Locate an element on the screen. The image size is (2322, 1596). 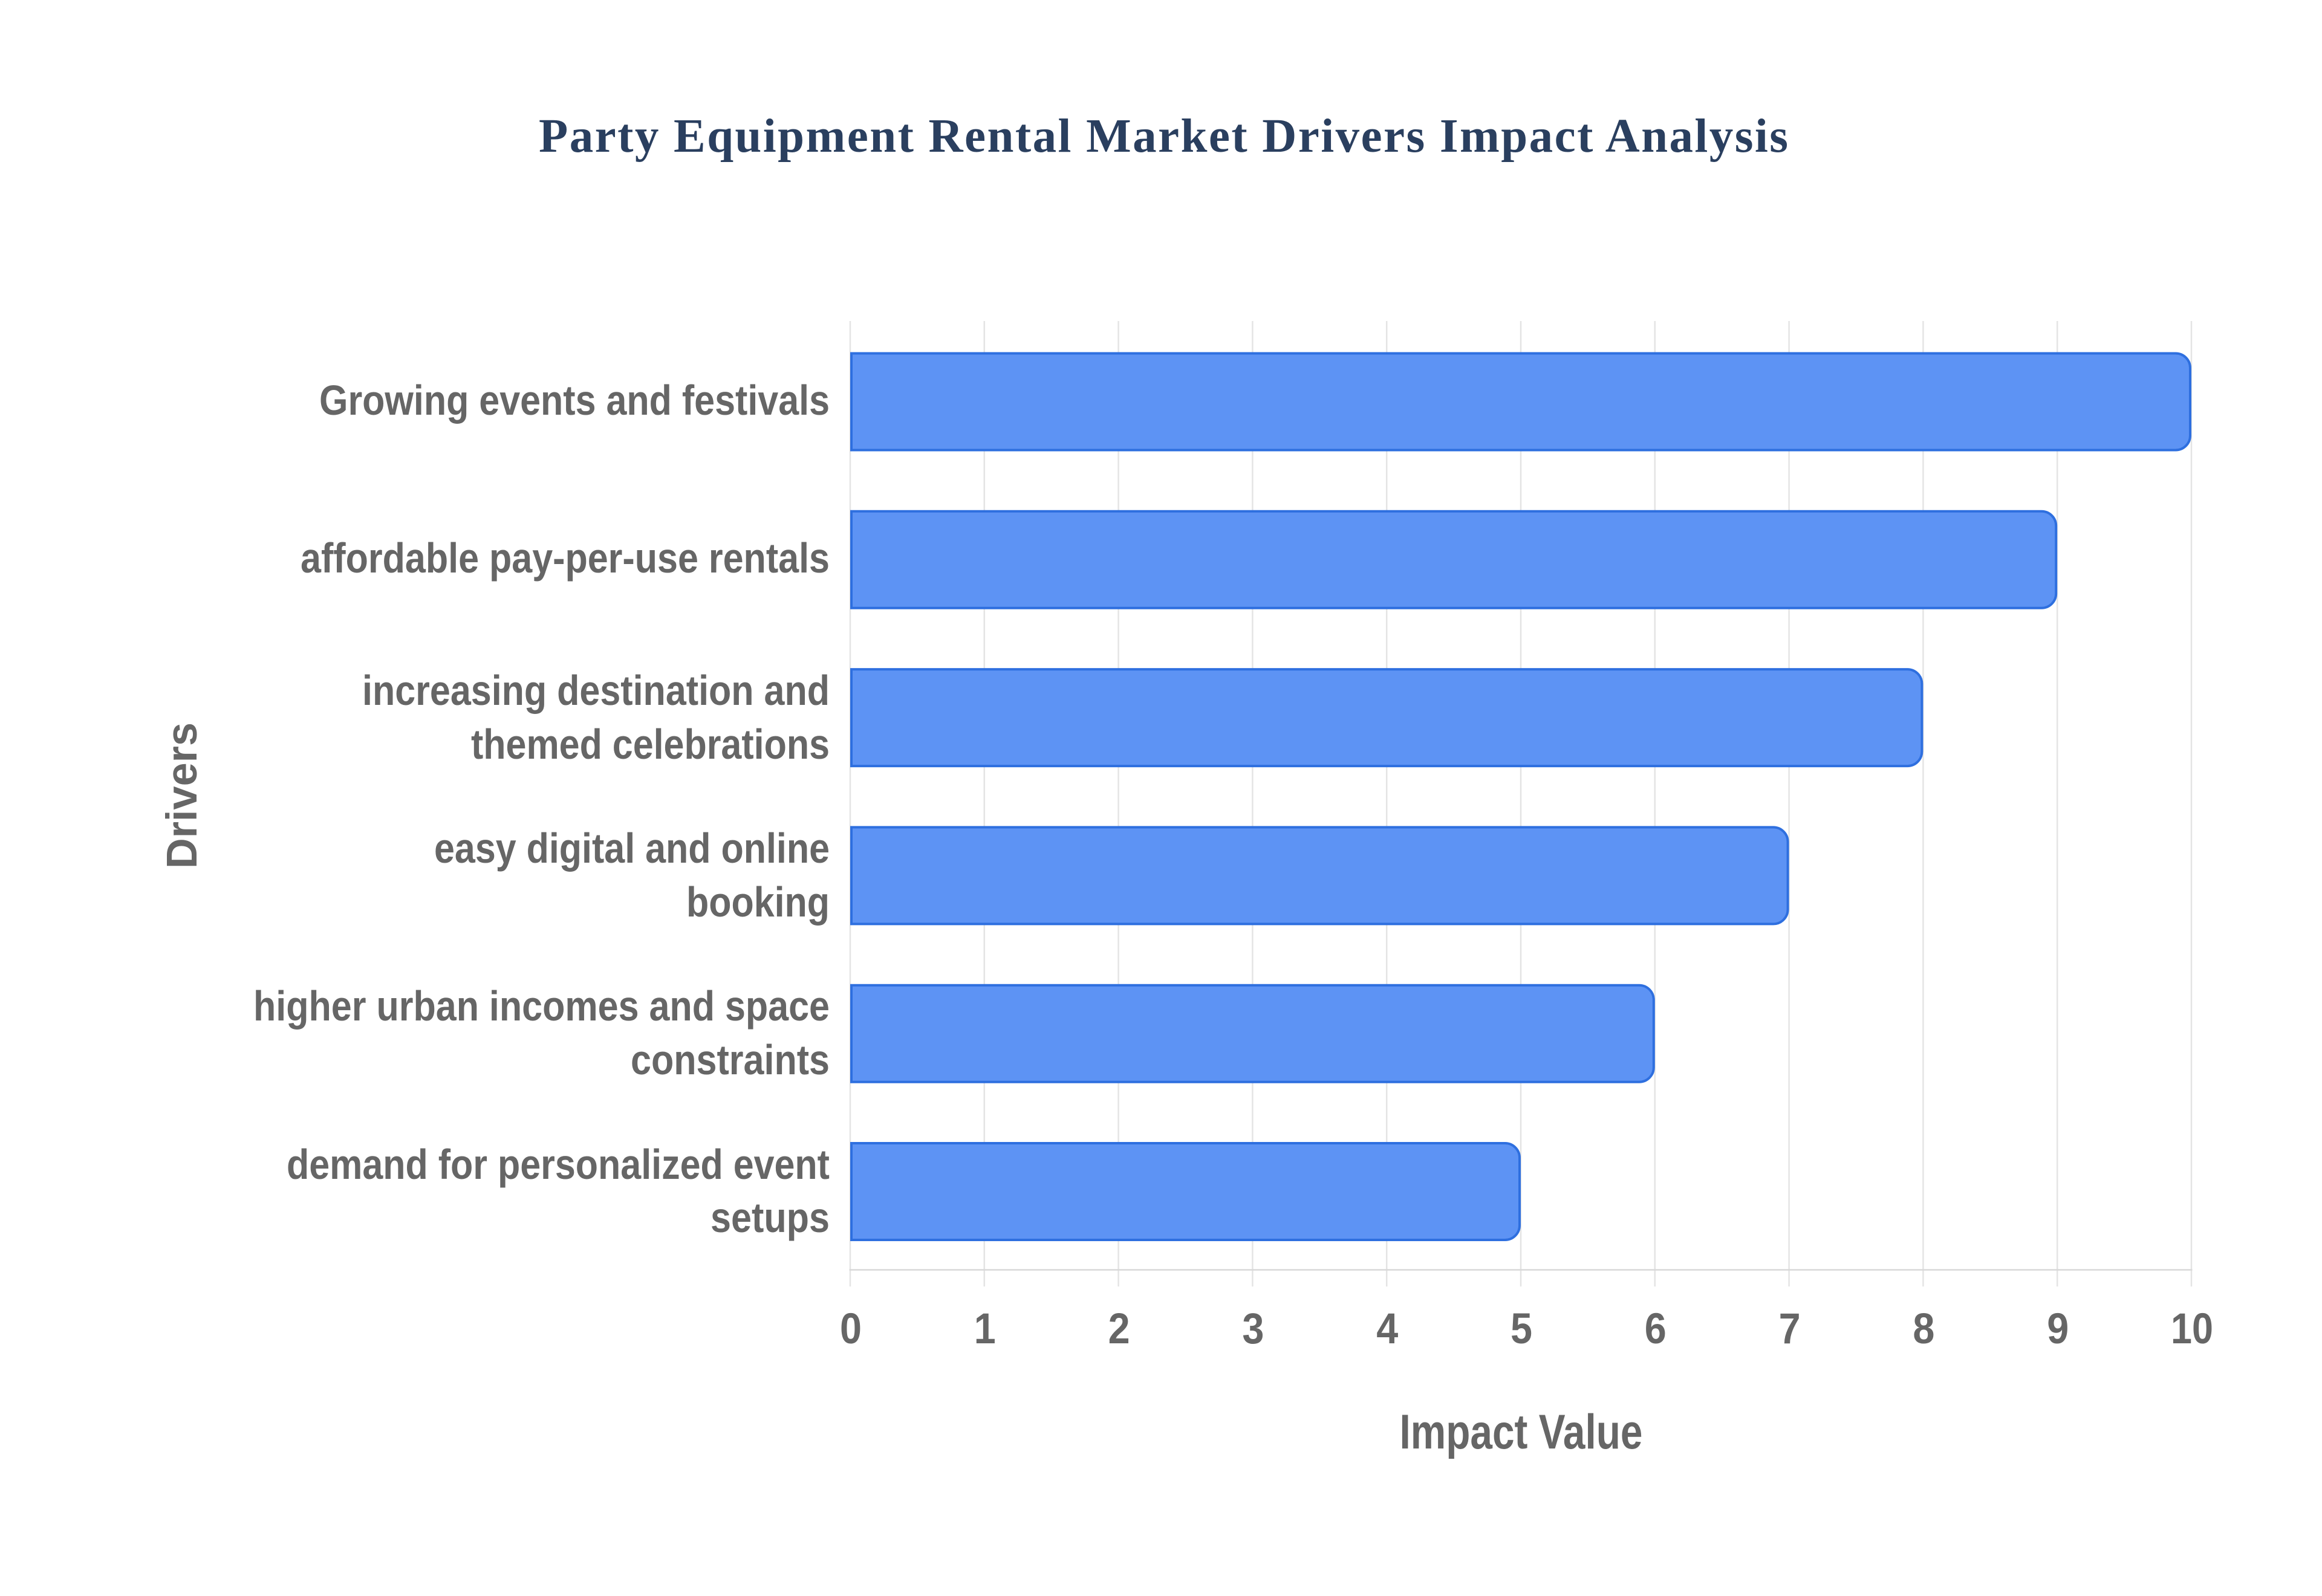
svg-text: 3 is located at coordinates (1253, 1329).